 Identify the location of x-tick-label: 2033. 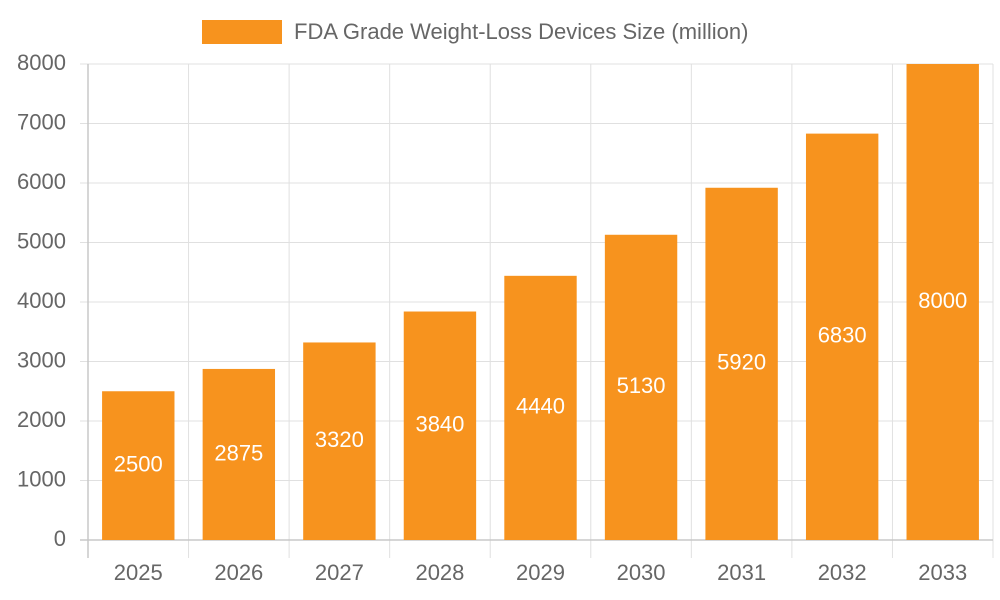
(942, 572).